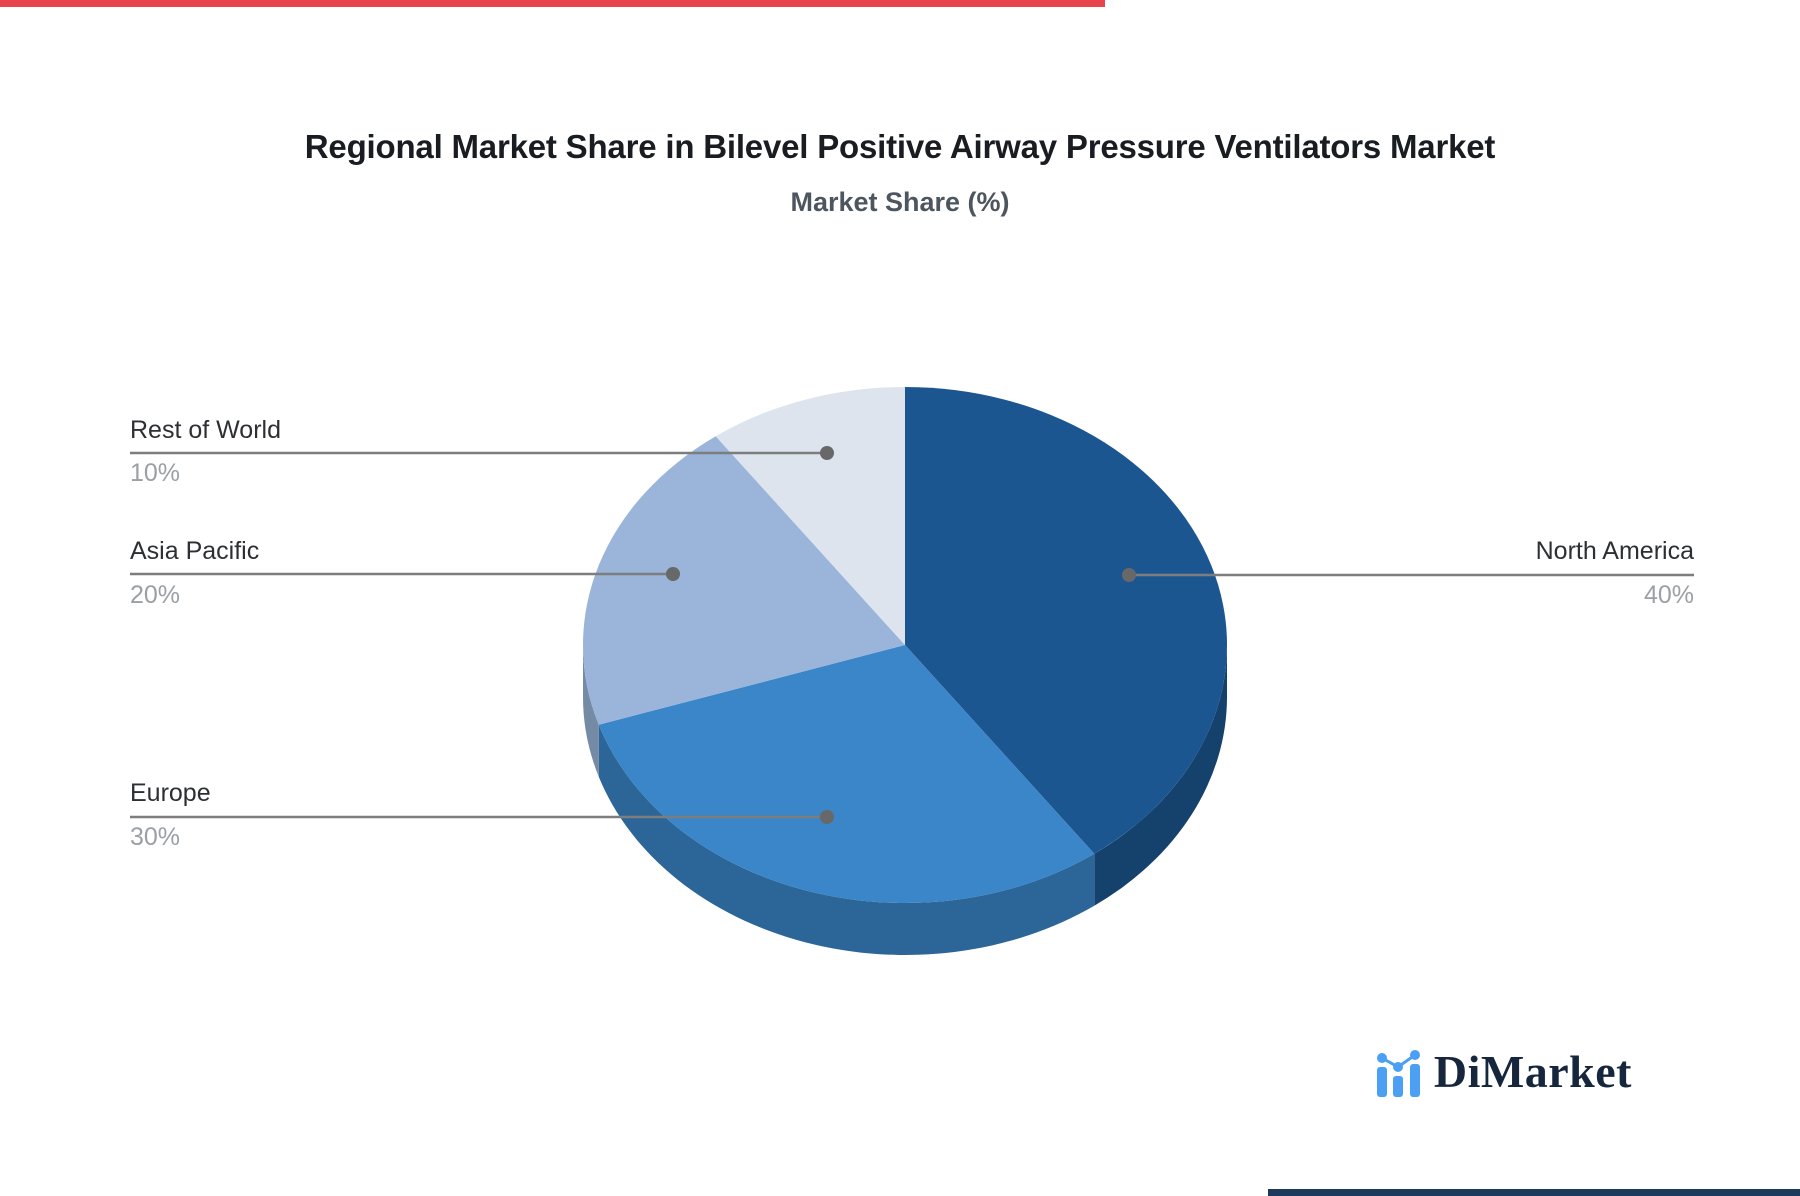 The image size is (1800, 1196). What do you see at coordinates (846, 840) in the screenshot?
I see `pie-slice-side-europe` at bounding box center [846, 840].